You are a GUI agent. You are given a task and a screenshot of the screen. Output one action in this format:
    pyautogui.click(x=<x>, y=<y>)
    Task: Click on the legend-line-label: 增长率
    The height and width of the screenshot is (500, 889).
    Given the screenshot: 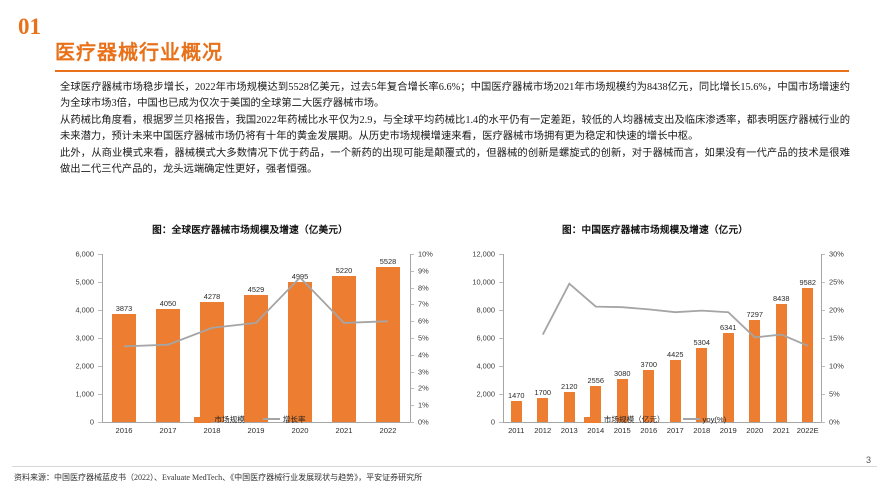 What is the action you would take?
    pyautogui.click(x=294, y=419)
    